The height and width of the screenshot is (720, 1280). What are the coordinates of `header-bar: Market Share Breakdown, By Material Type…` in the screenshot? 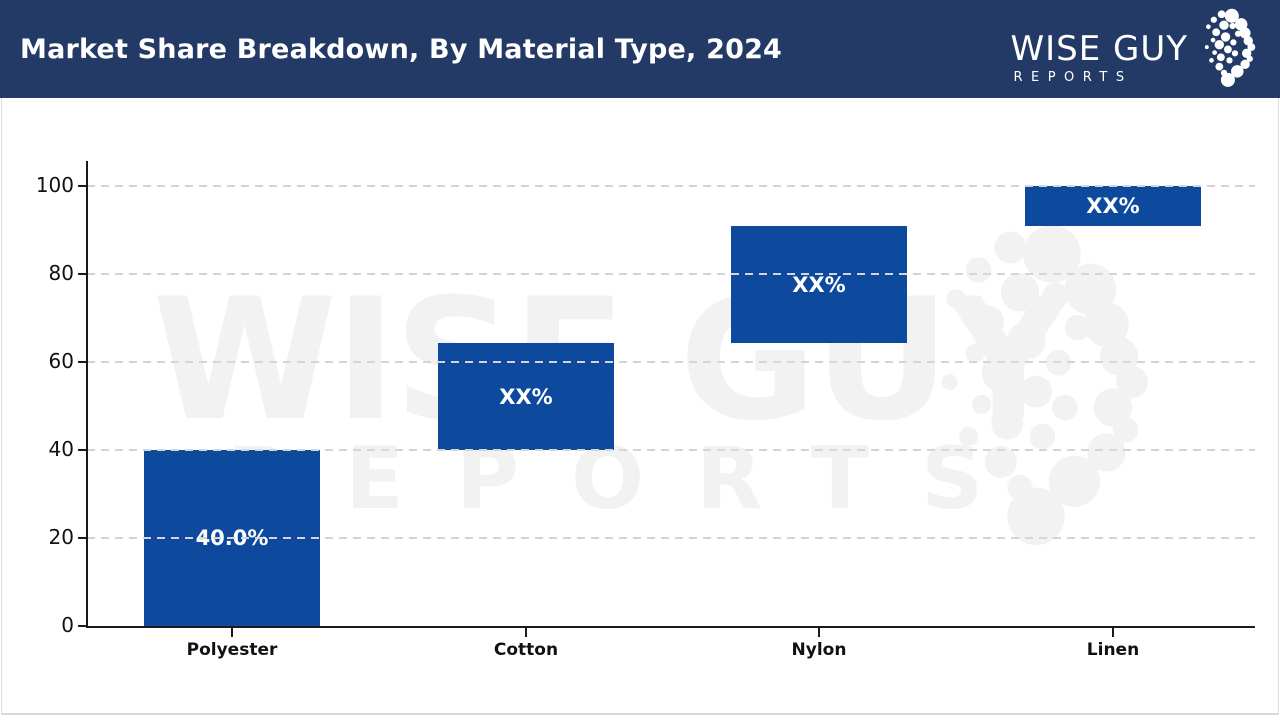 It's located at (640, 49).